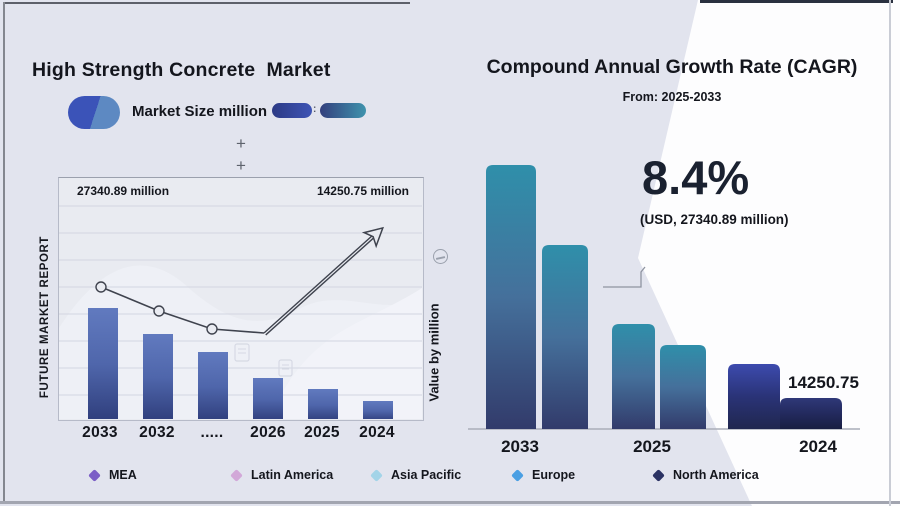 This screenshot has width=900, height=506. What do you see at coordinates (372, 237) in the screenshot?
I see `trend-arrowhead` at bounding box center [372, 237].